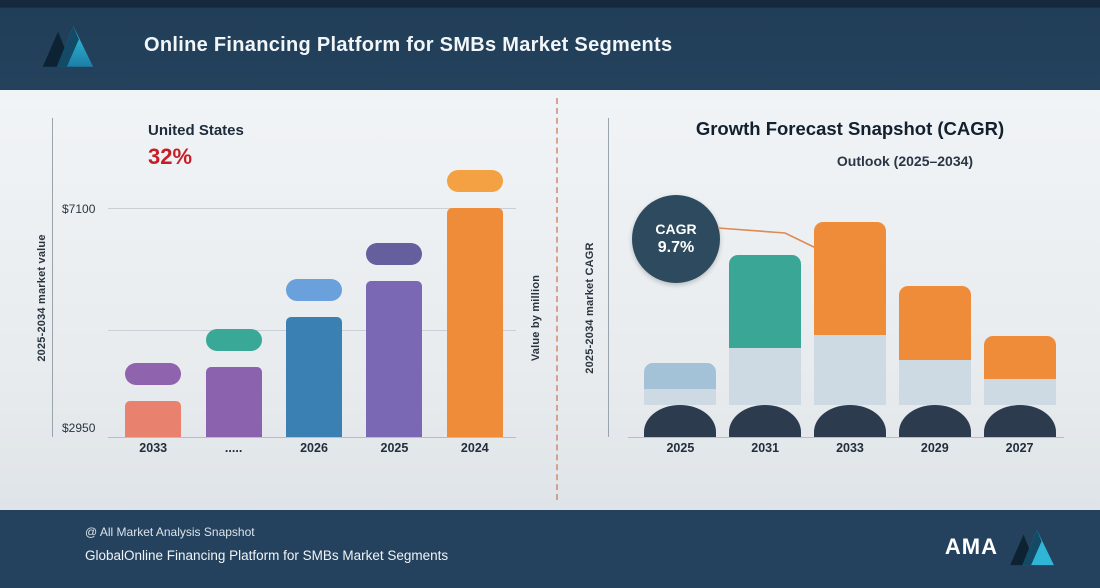 This screenshot has width=1100, height=588. Describe the element at coordinates (1019, 448) in the screenshot. I see `x-tick-label: 2027` at that location.